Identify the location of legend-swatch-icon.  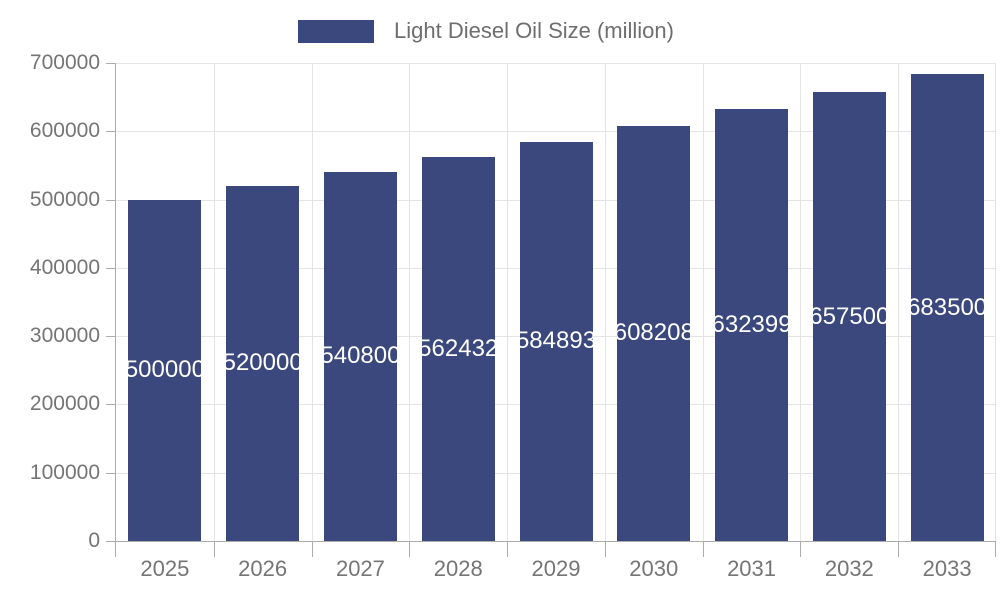
(336, 31).